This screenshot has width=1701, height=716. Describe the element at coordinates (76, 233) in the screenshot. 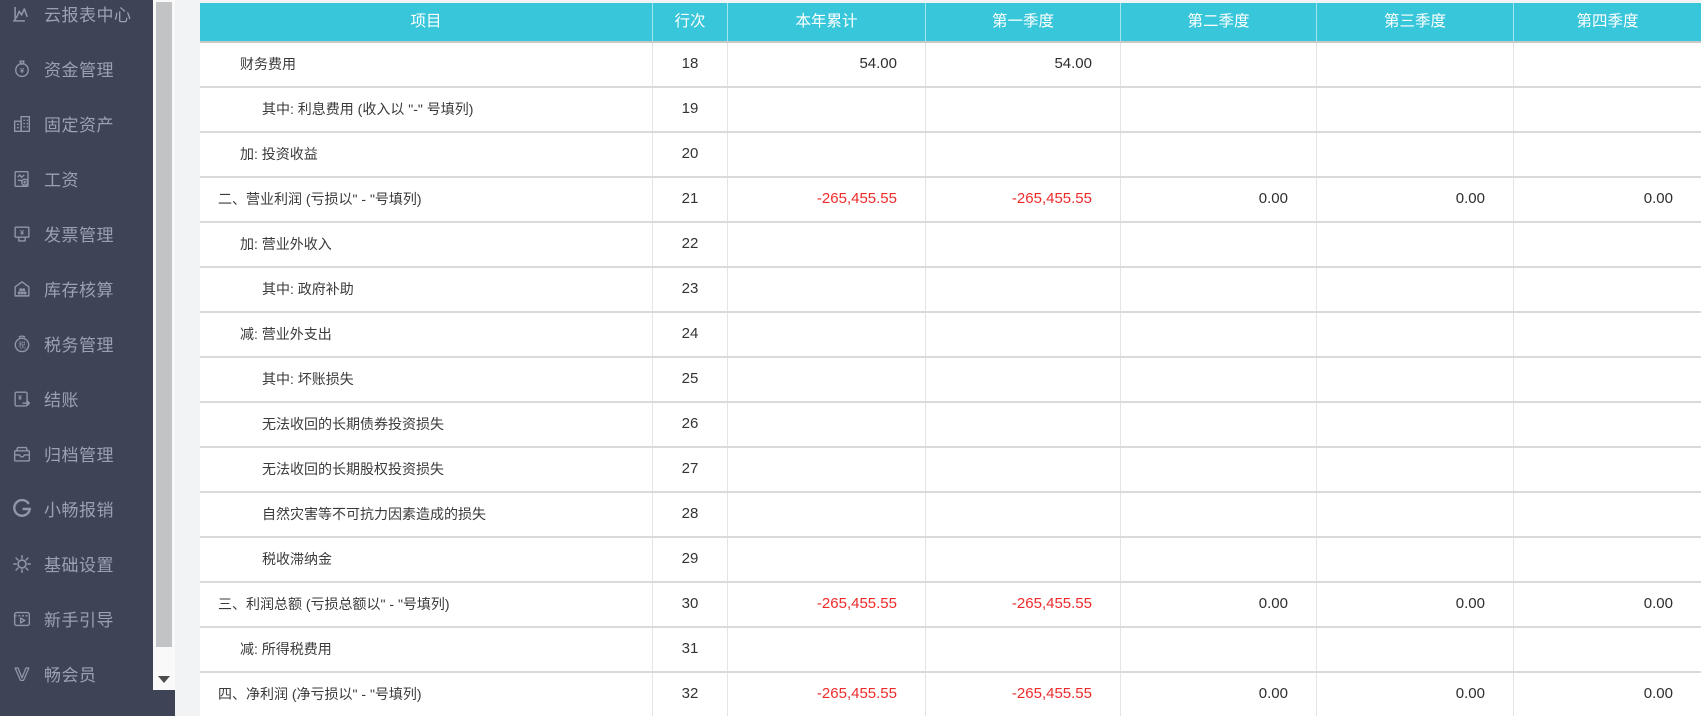

I see `sidebar-item-invoice: ¥ 发票管理` at that location.